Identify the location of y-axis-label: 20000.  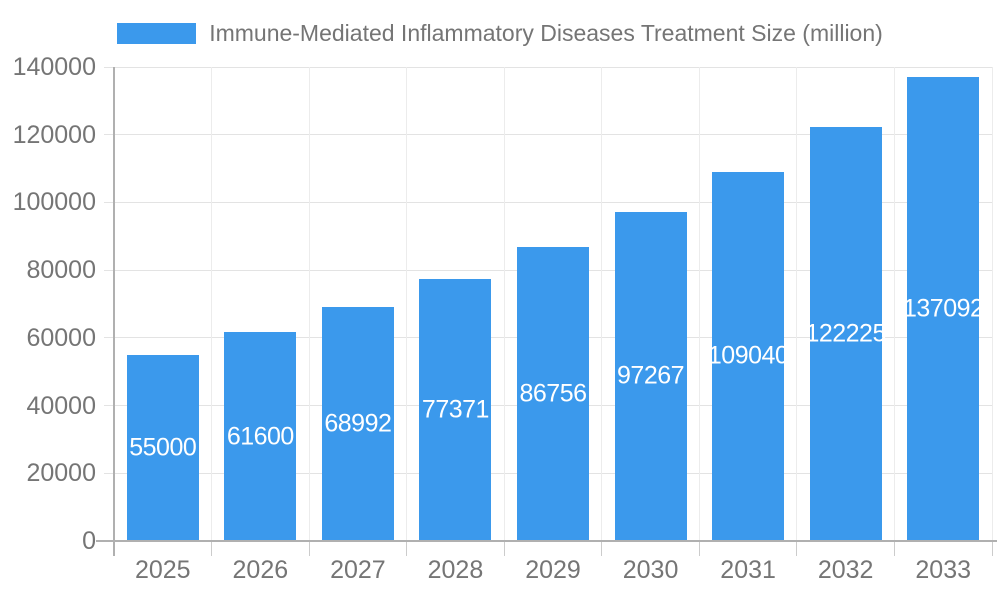
(61, 473).